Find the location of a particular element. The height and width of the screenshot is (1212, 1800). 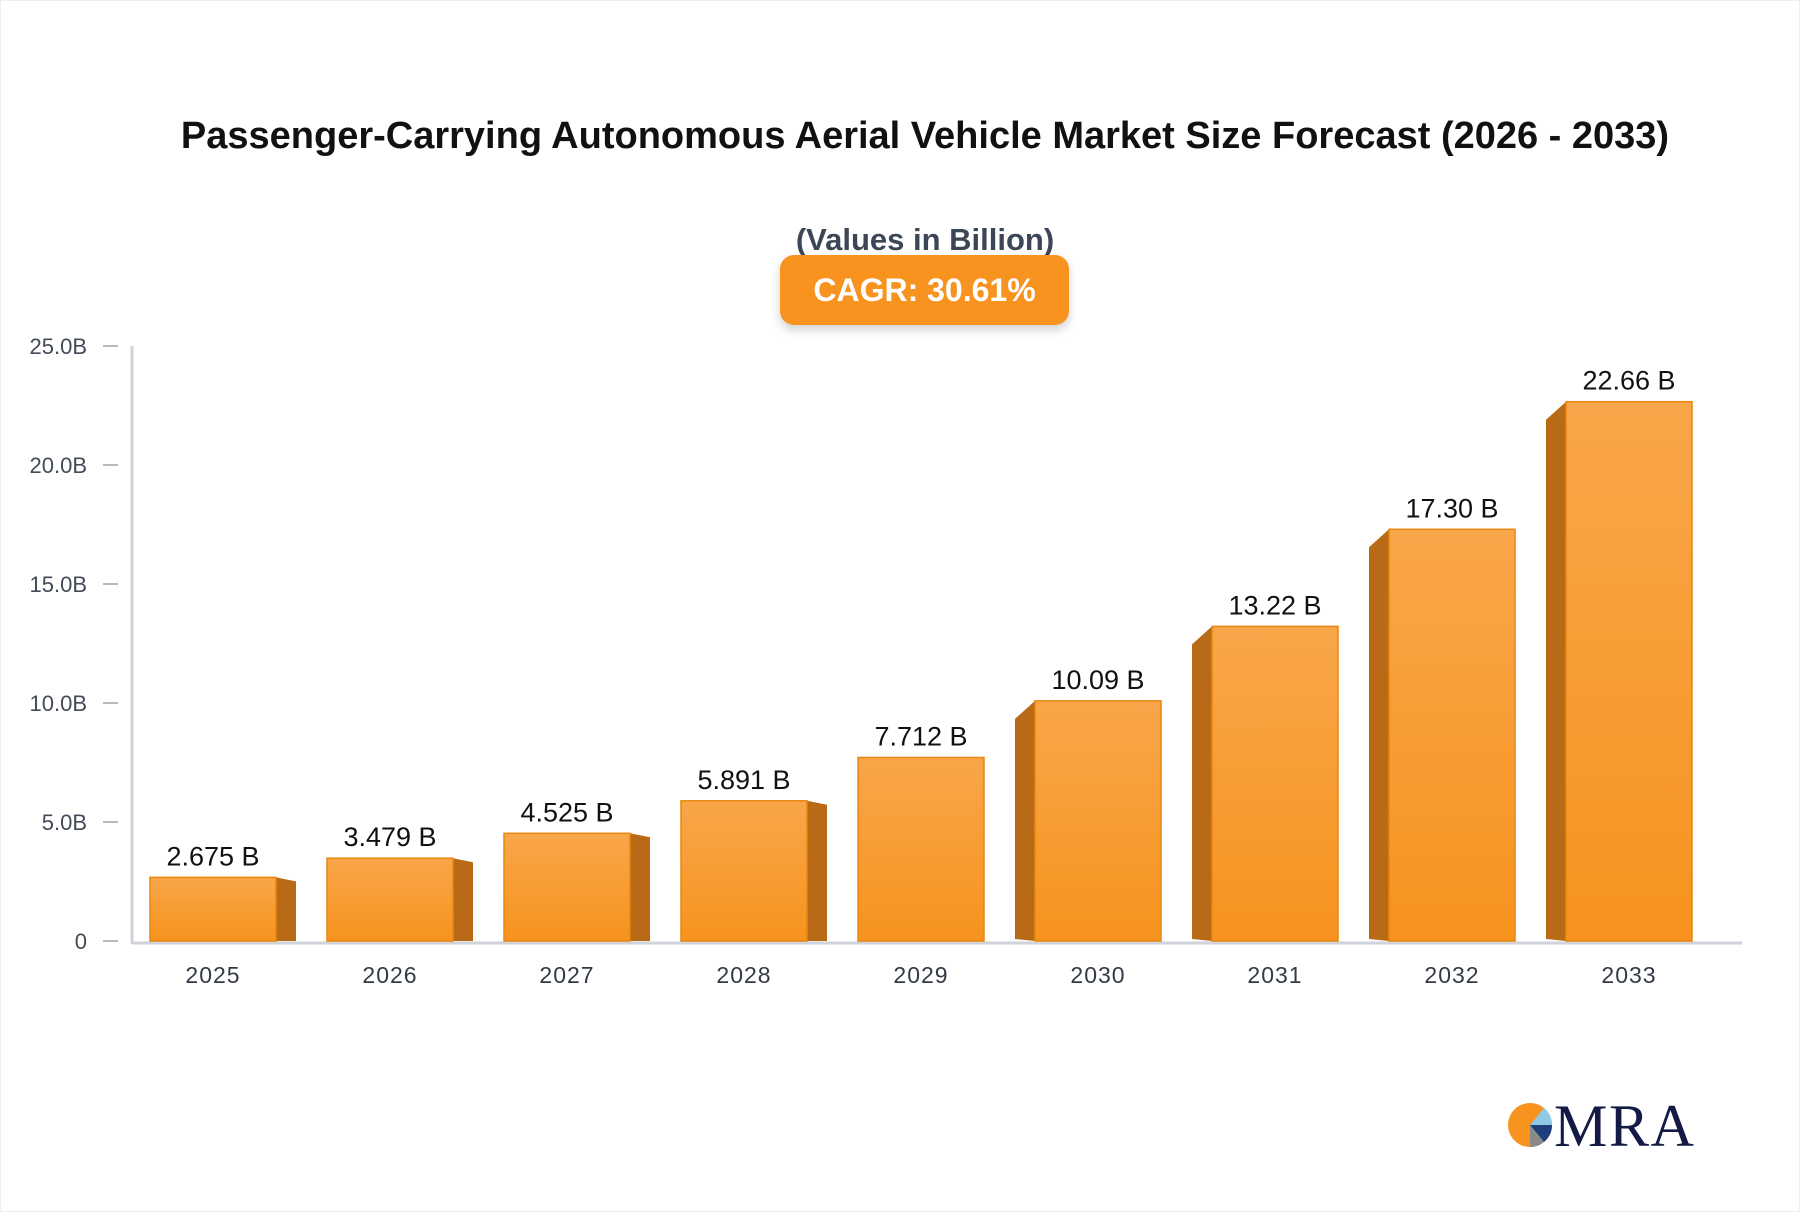

x-tick-label: 2028 is located at coordinates (743, 975).